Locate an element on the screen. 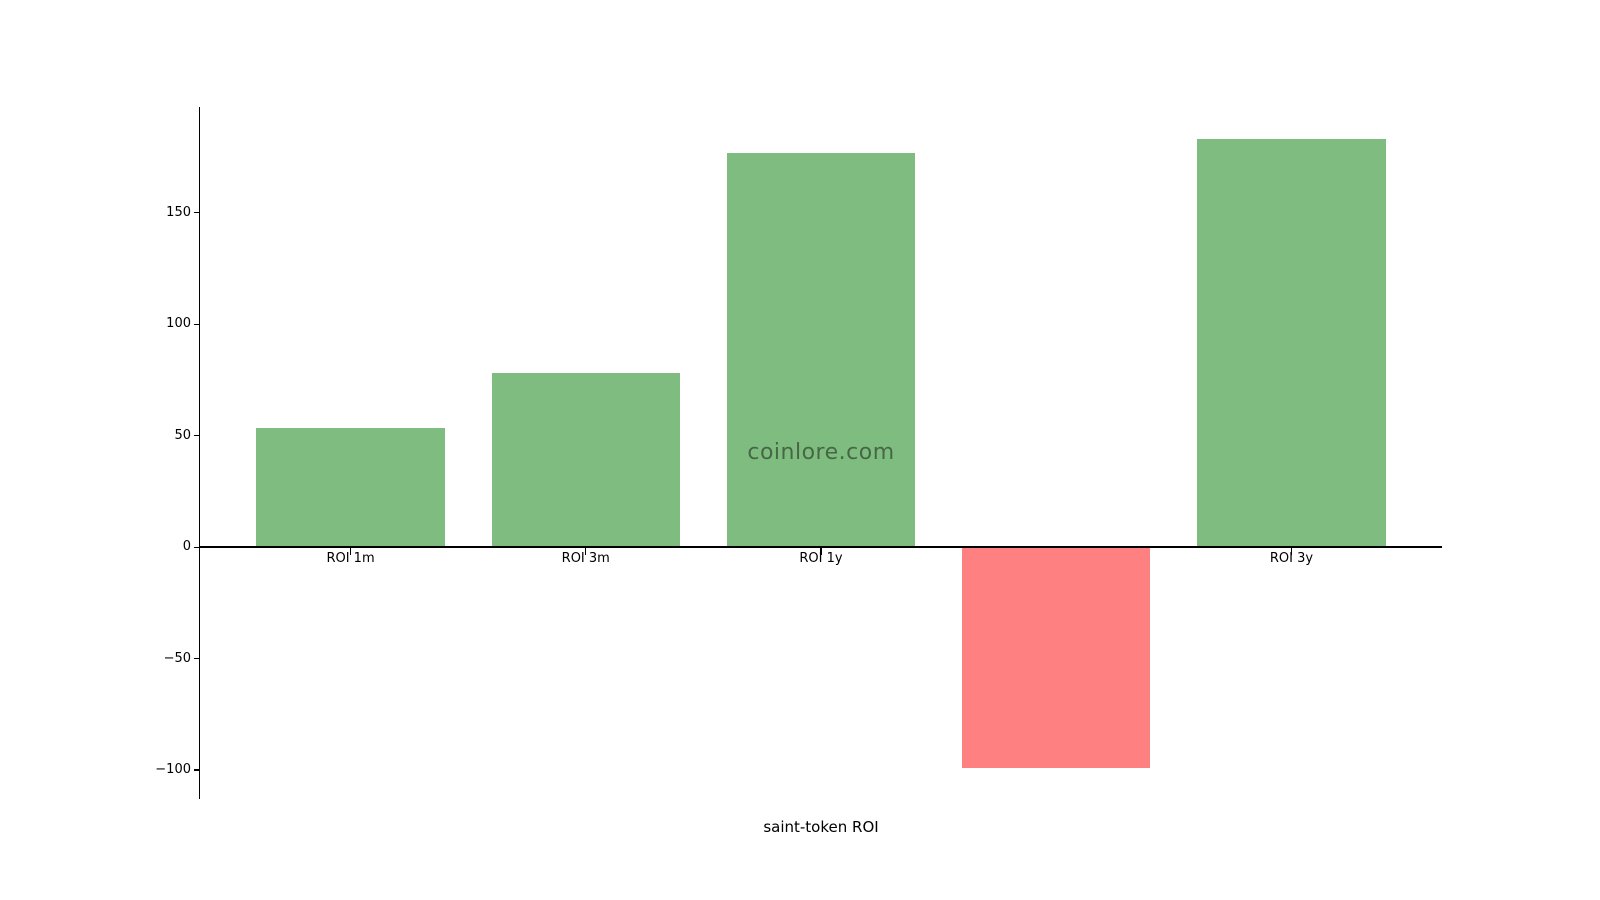 The height and width of the screenshot is (900, 1600). y-tick-label: −100 is located at coordinates (173, 770).